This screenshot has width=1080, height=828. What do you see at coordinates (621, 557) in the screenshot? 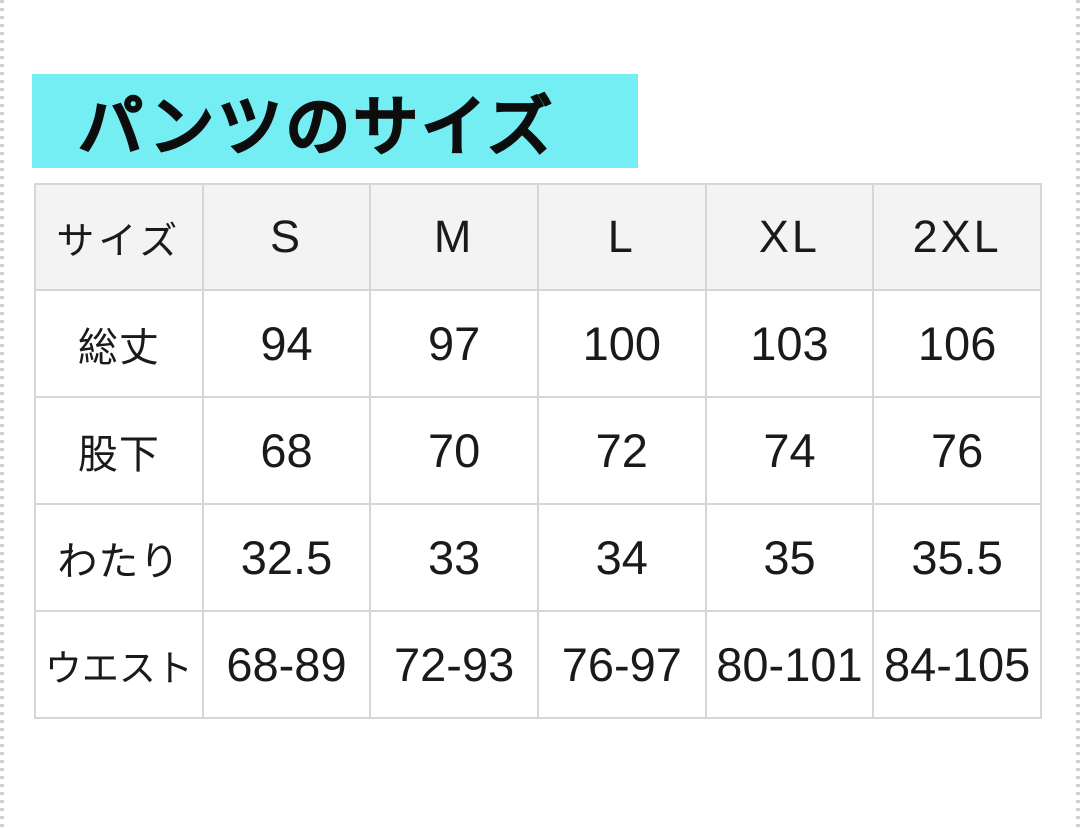
I see `size-value-cell: 34` at bounding box center [621, 557].